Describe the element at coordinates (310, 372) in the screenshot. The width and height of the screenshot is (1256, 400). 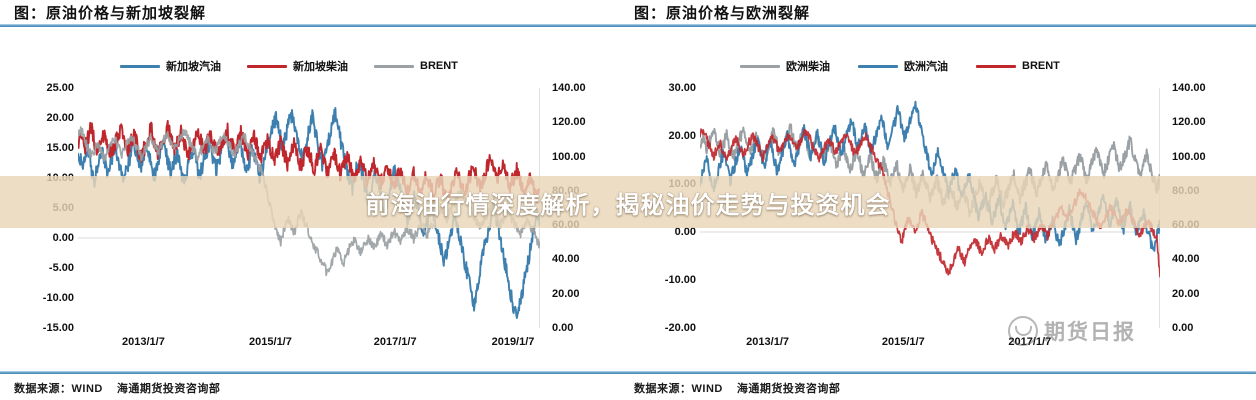
I see `bottom-divider` at that location.